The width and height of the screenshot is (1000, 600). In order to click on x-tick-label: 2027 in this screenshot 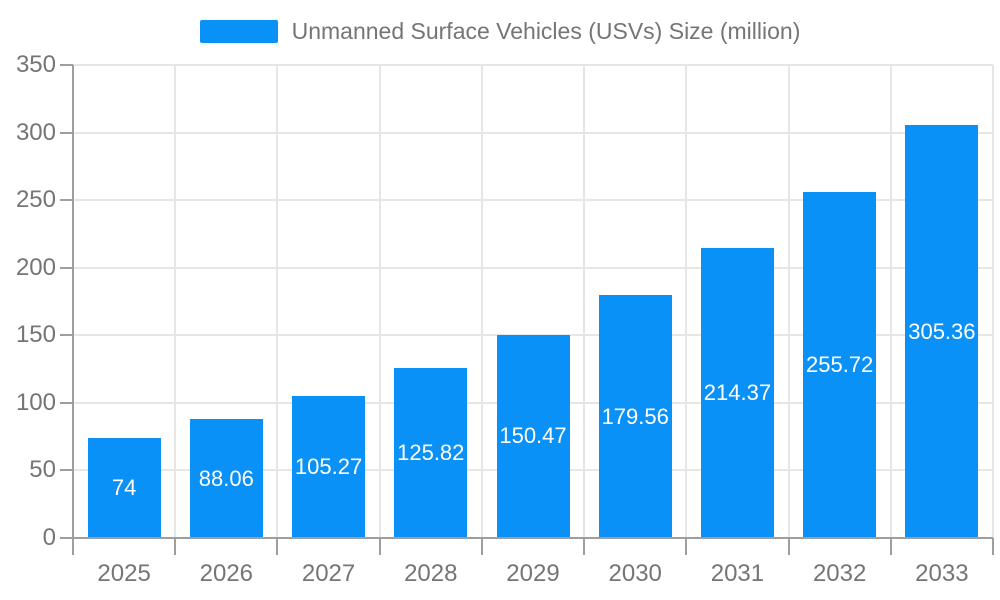, I will do `click(328, 573)`.